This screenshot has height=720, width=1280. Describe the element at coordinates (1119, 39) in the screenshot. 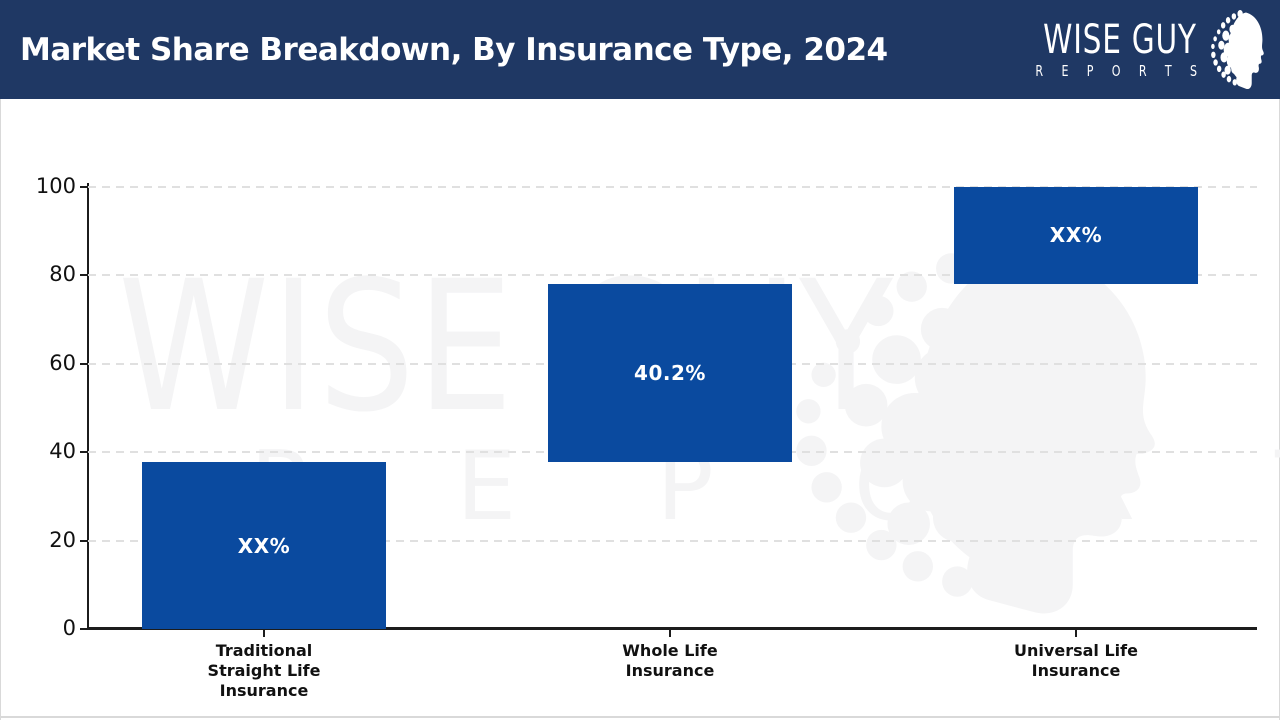

I see `brand-name: WISE GUY` at that location.